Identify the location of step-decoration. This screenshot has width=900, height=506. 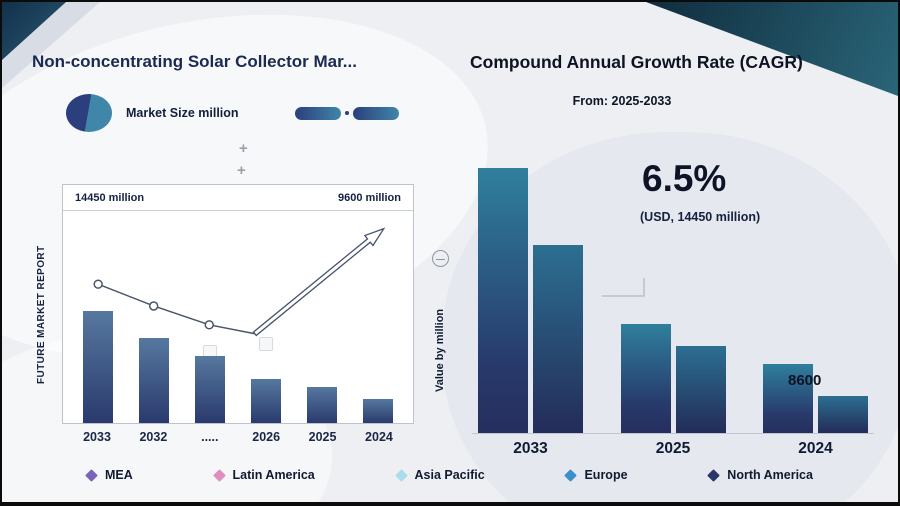
(623, 287).